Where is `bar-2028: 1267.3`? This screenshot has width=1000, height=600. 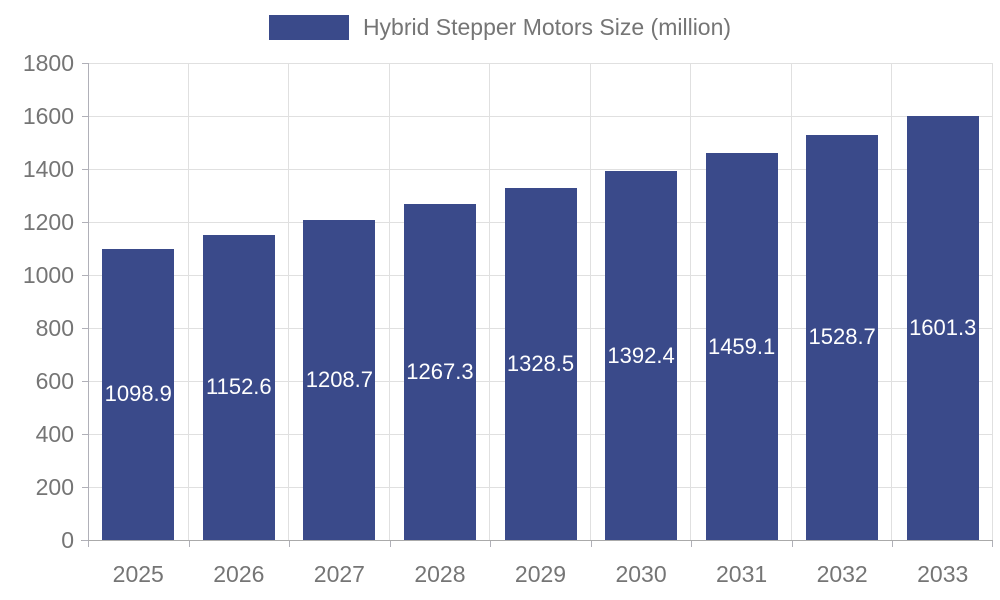 bar-2028: 1267.3 is located at coordinates (439, 372).